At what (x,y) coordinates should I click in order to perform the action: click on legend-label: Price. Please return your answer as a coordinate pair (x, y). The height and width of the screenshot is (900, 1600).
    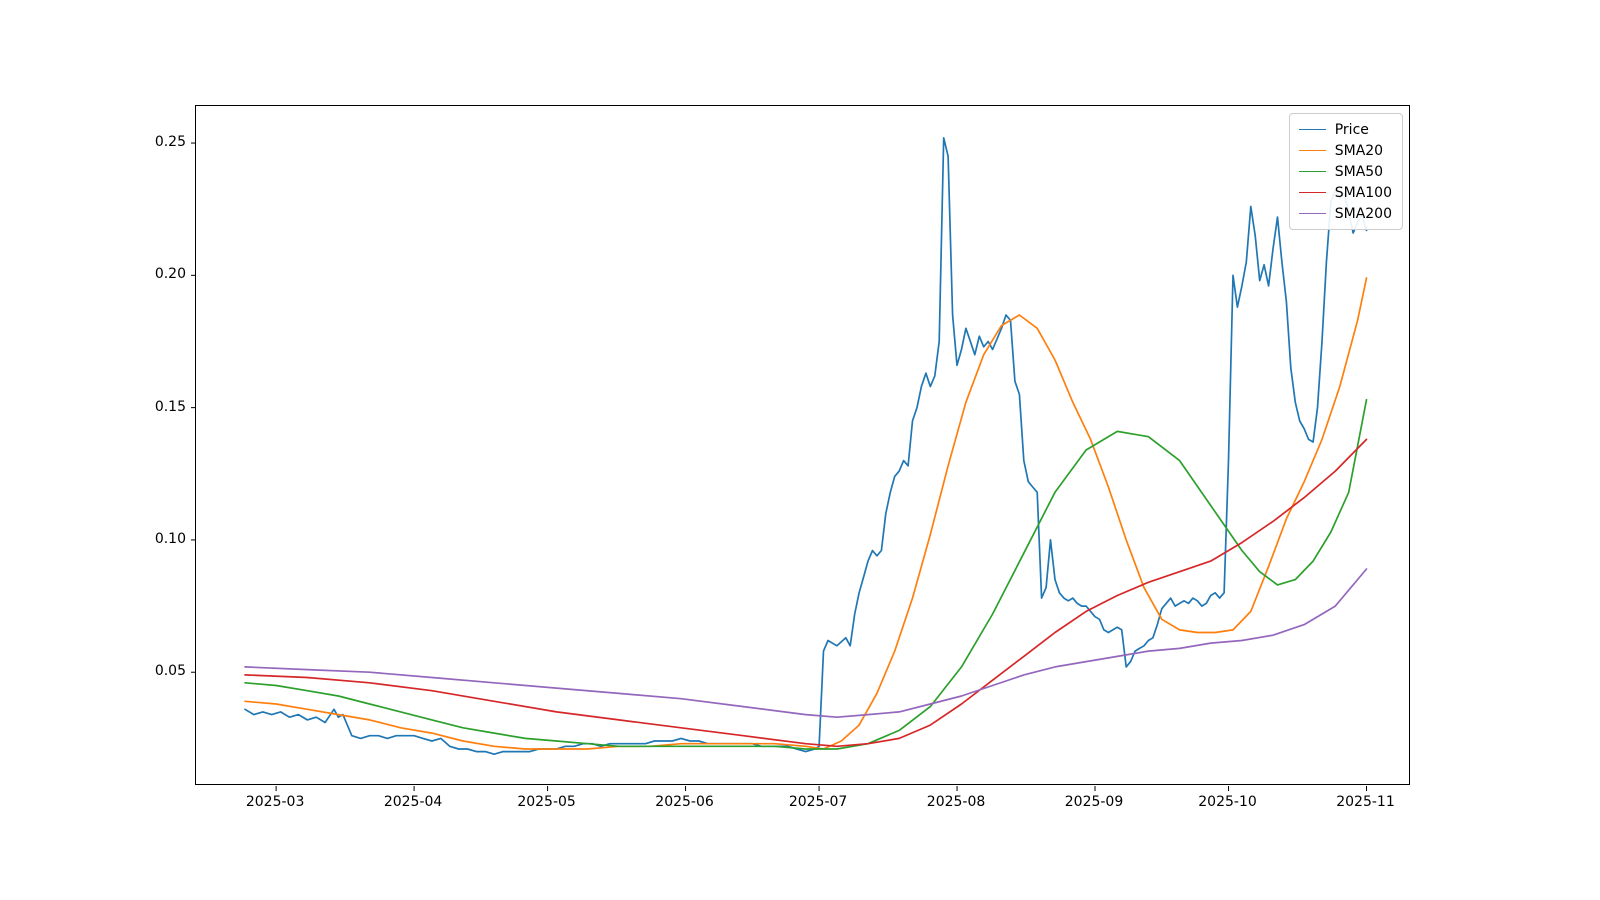
    Looking at the image, I should click on (1351, 129).